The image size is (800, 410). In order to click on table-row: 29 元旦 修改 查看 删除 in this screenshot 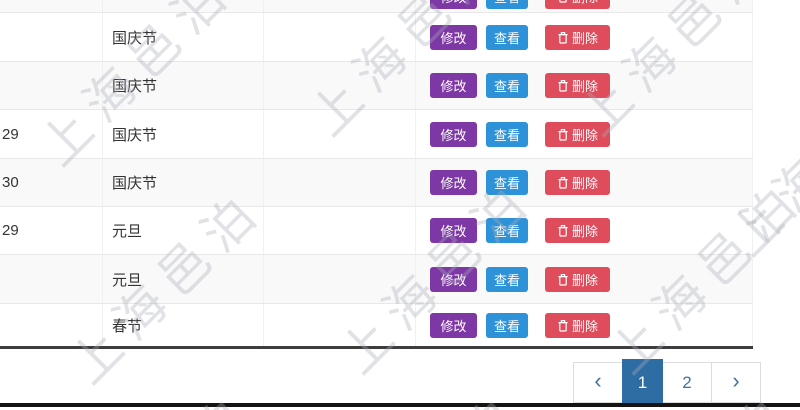, I will do `click(376, 231)`.